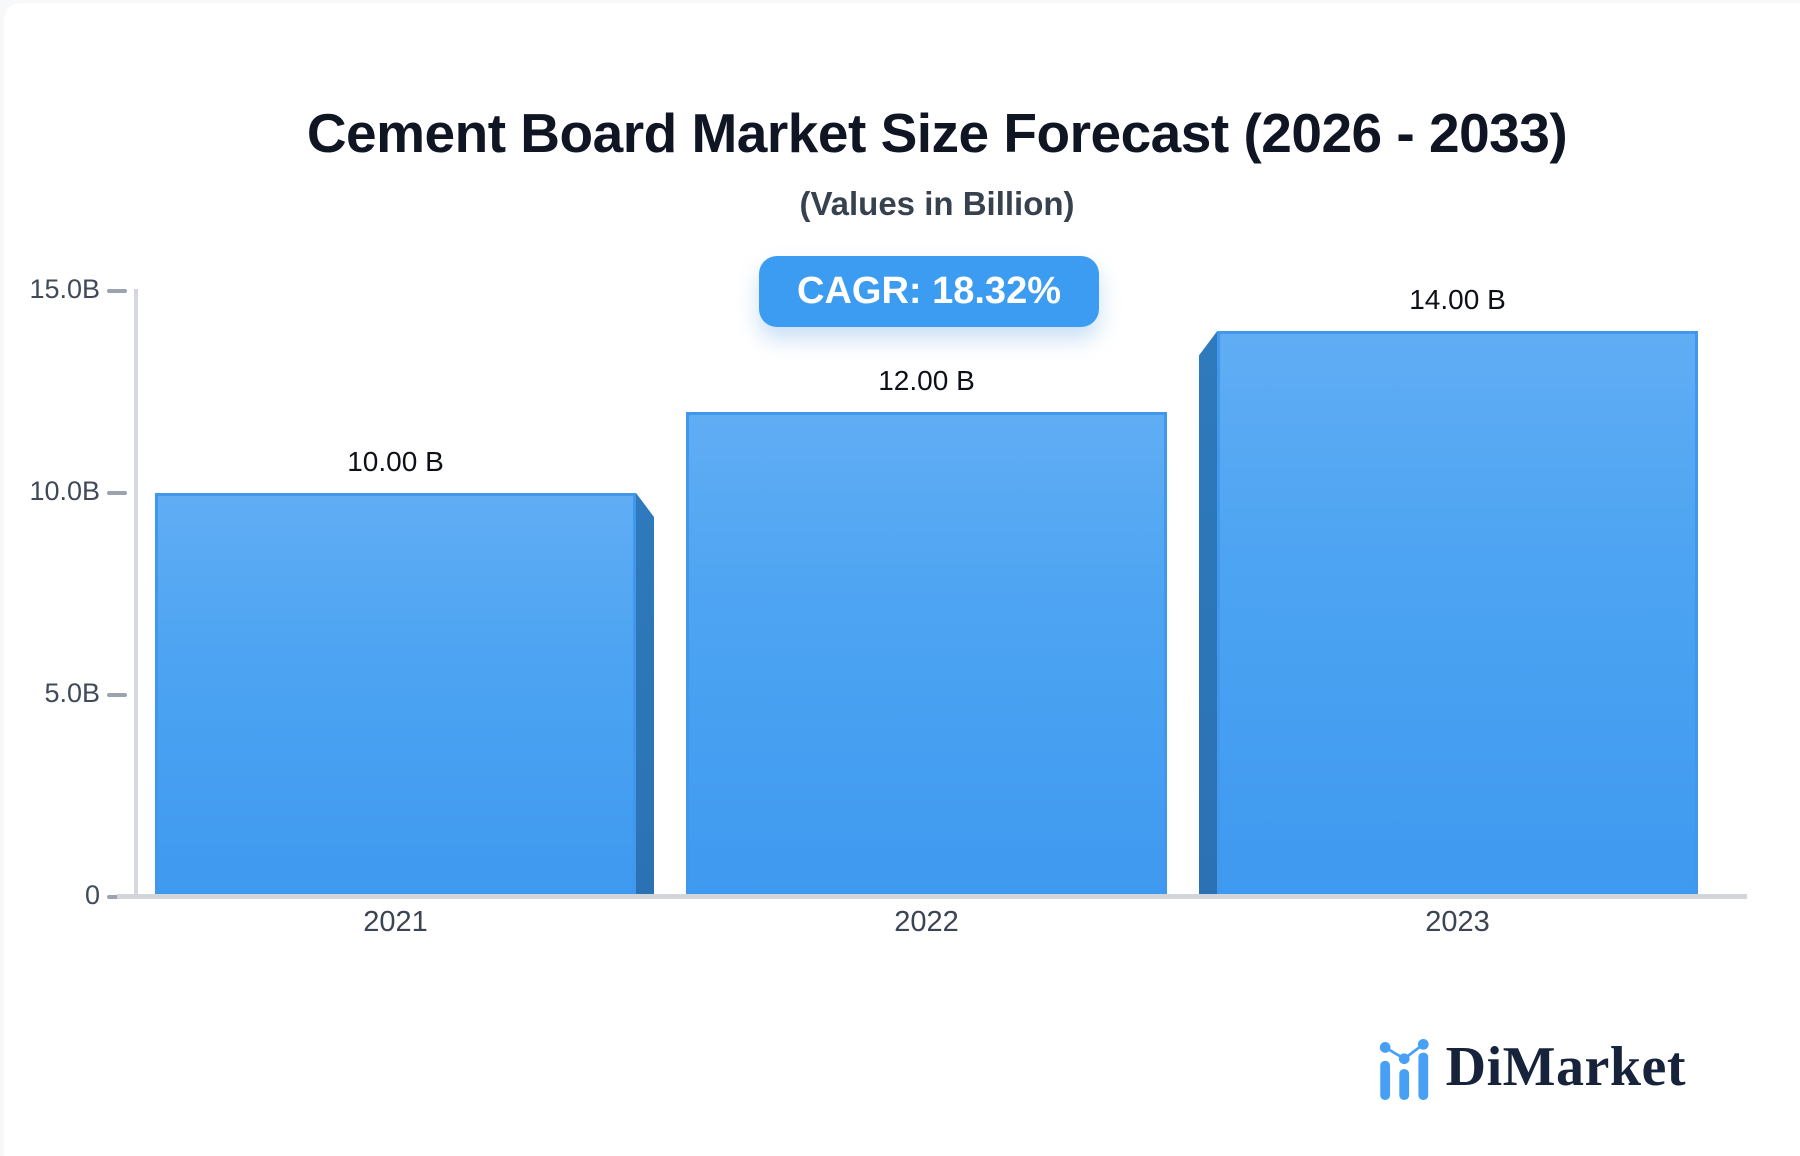  Describe the element at coordinates (1457, 922) in the screenshot. I see `x-axis-label: 2023` at that location.